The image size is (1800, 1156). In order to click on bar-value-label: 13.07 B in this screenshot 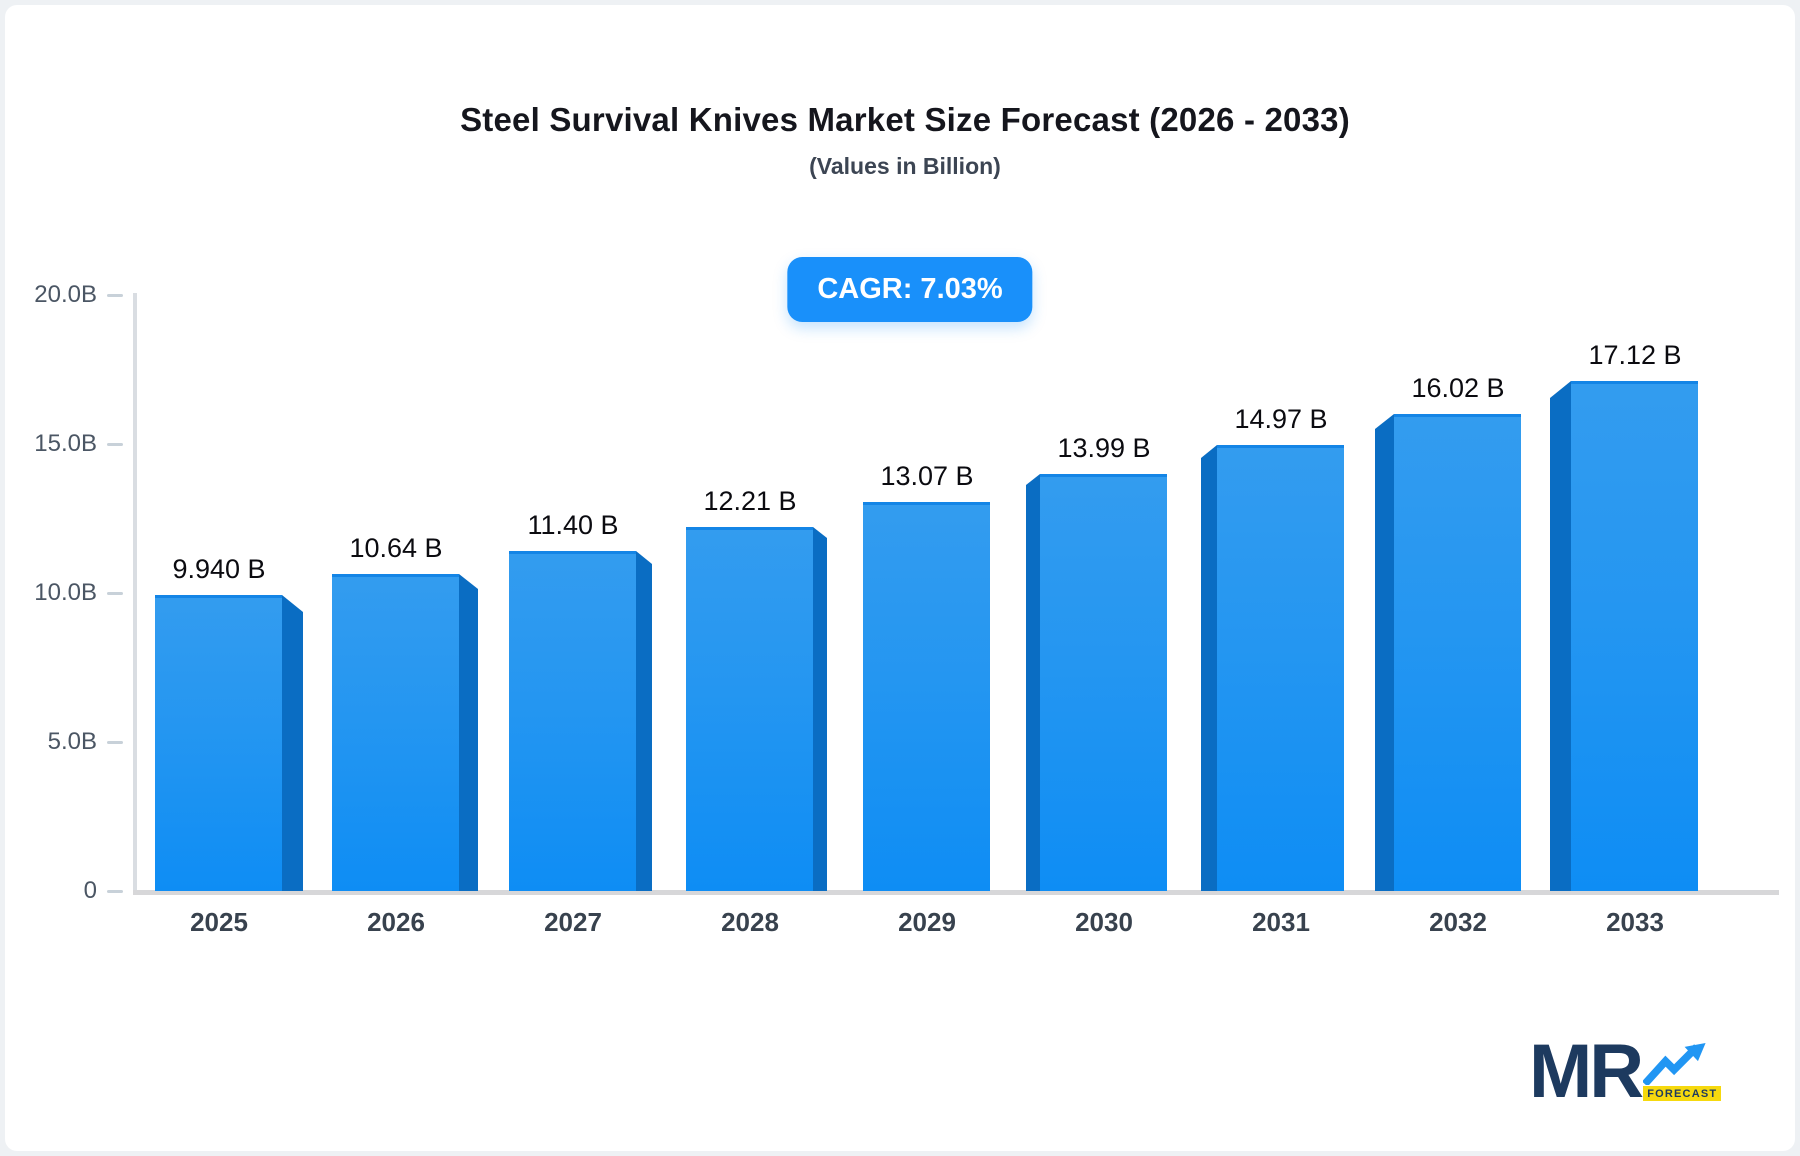, I will do `click(927, 476)`.